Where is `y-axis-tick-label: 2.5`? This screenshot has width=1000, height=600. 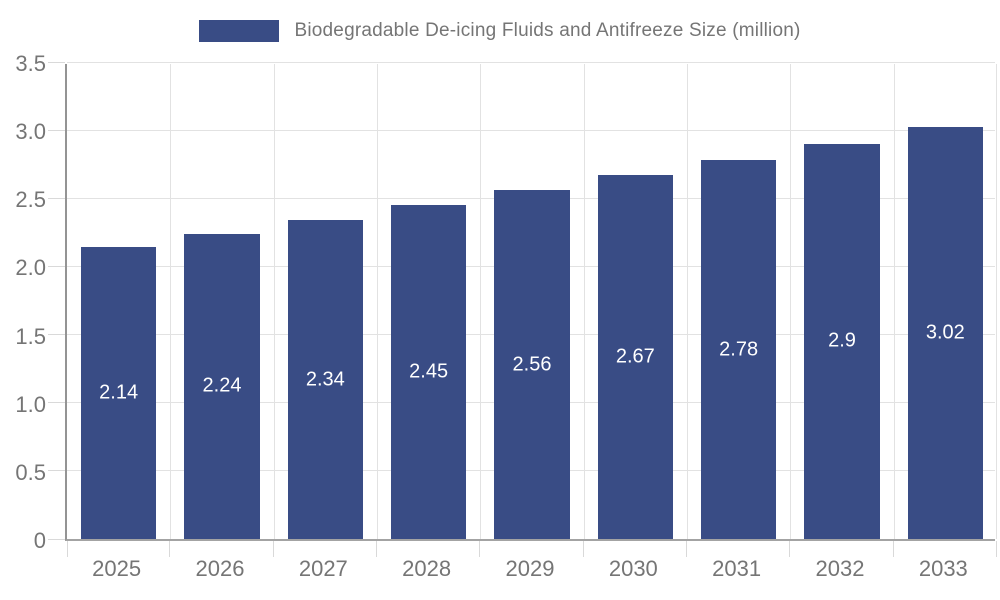 y-axis-tick-label: 2.5 is located at coordinates (30, 200).